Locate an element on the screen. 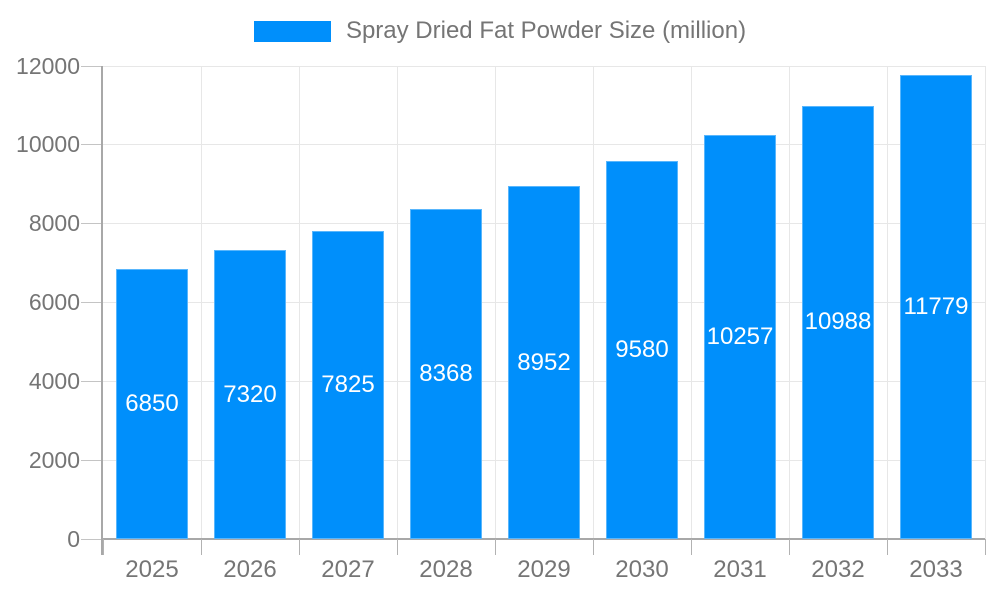 This screenshot has height=600, width=1000. legend-label: Spray Dried Fat Powder Size (million) is located at coordinates (546, 30).